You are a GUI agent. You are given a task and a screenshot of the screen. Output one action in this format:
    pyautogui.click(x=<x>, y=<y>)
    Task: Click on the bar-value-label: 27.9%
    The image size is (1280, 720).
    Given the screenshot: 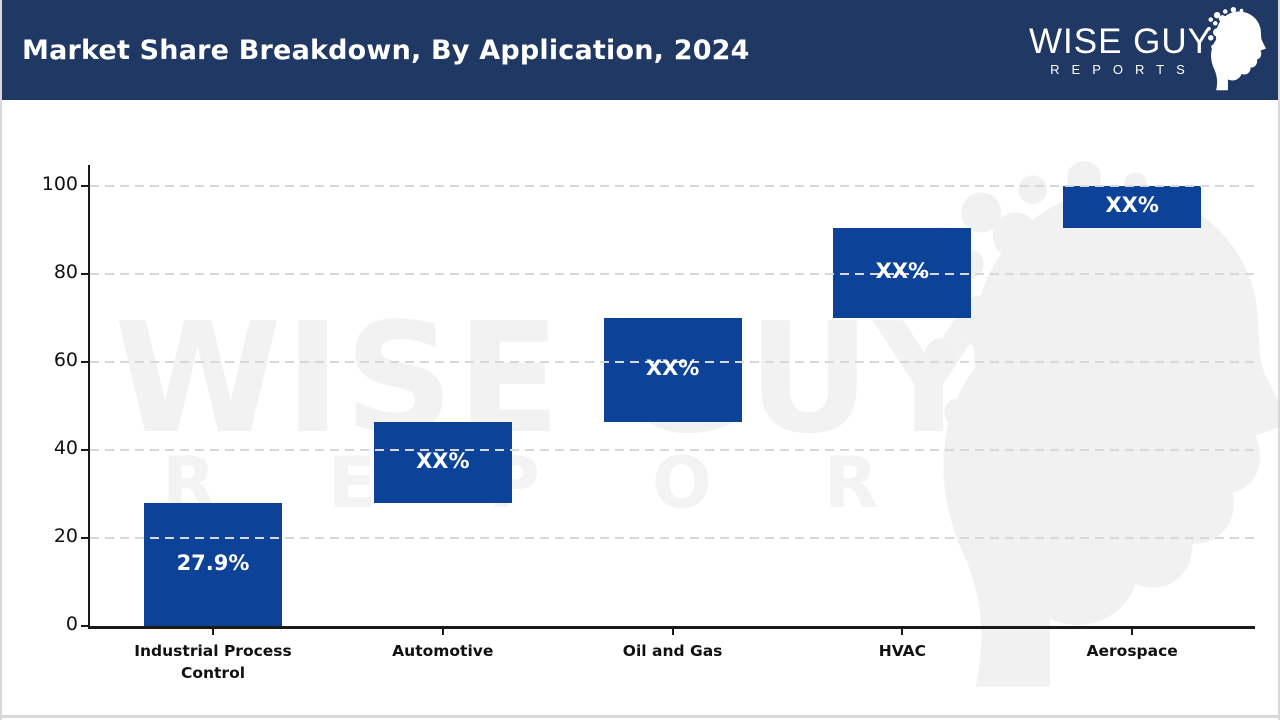 What is the action you would take?
    pyautogui.click(x=213, y=562)
    